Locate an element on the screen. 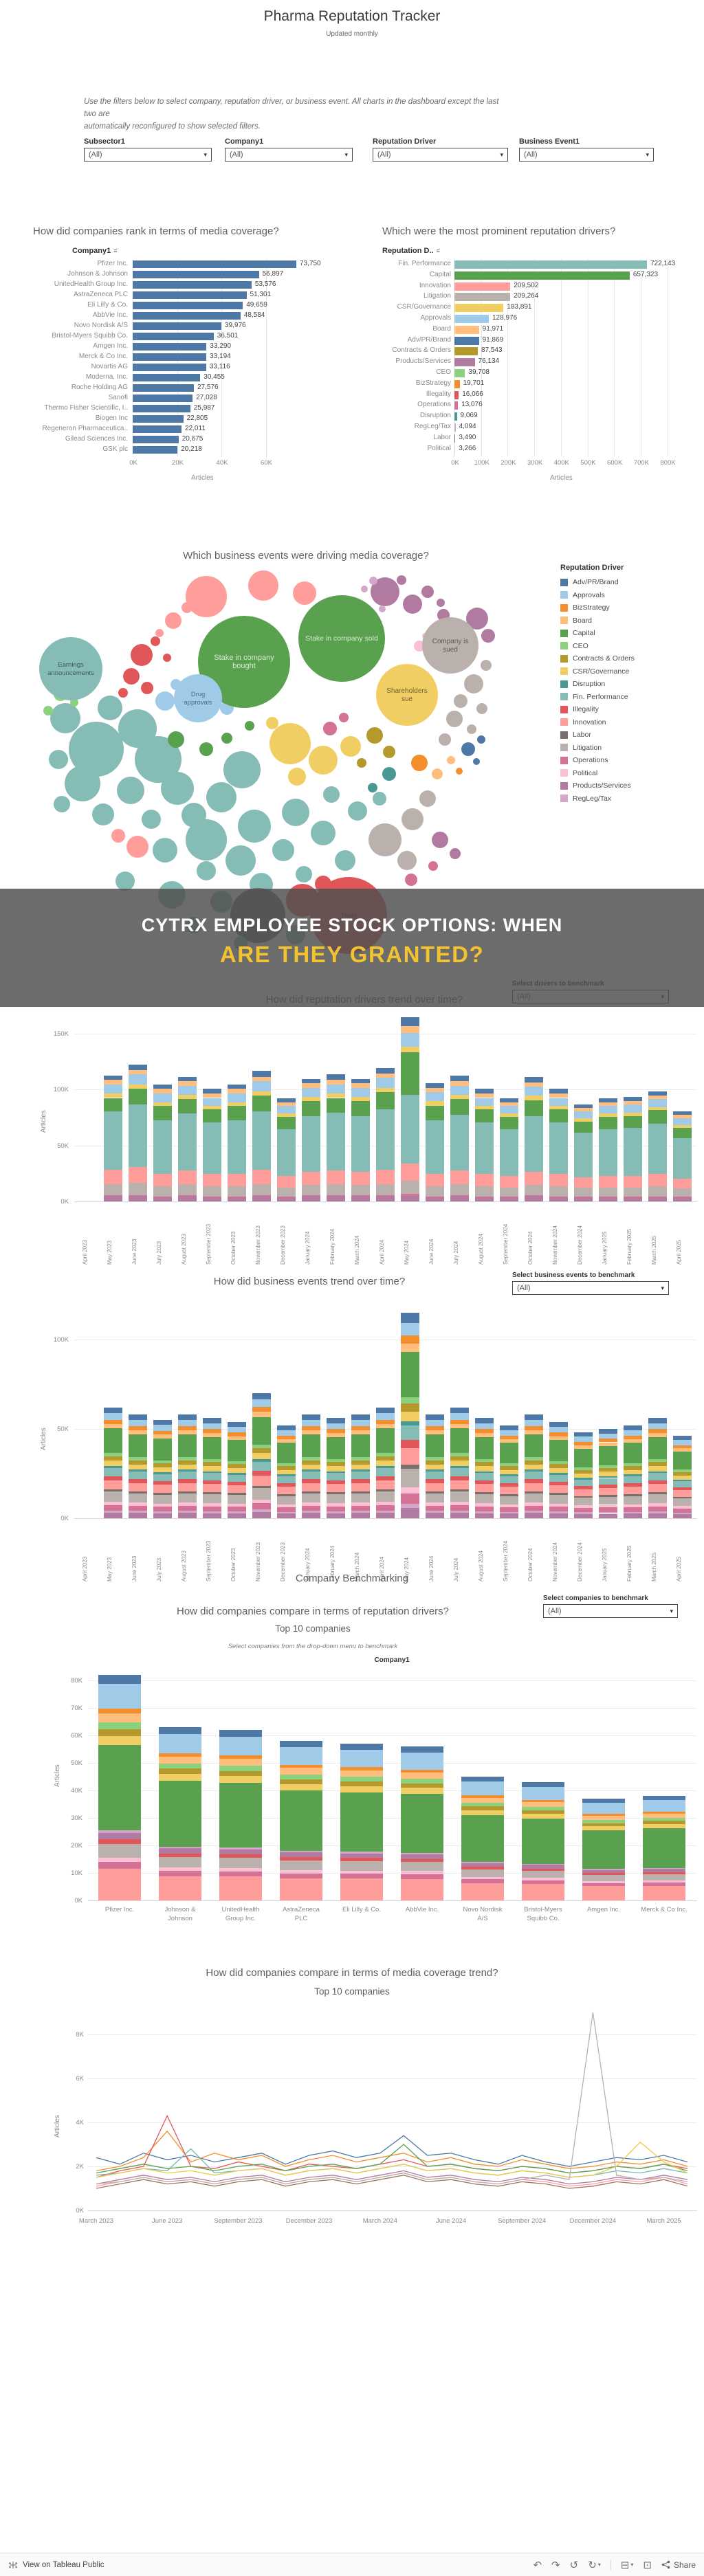 The height and width of the screenshot is (2576, 704). line-series-eli-lilly-co- is located at coordinates (392, 2159).